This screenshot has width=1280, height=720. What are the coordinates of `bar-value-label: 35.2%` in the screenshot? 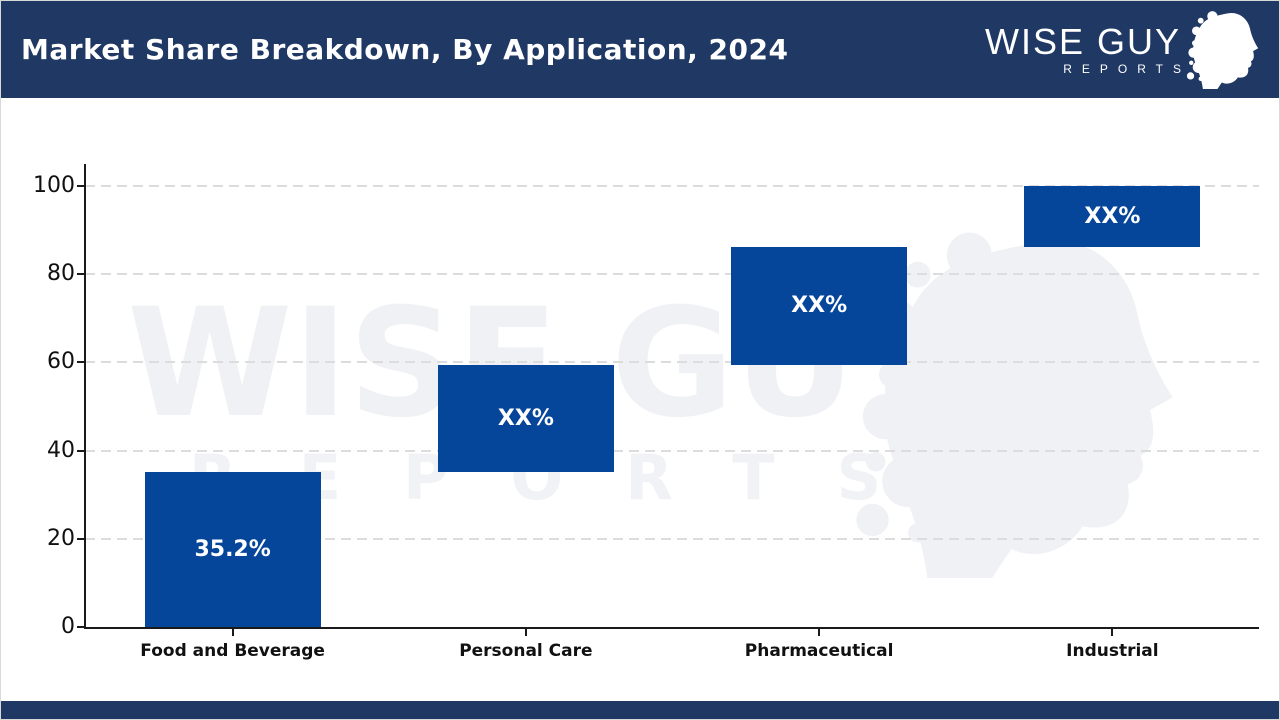 It's located at (232, 549).